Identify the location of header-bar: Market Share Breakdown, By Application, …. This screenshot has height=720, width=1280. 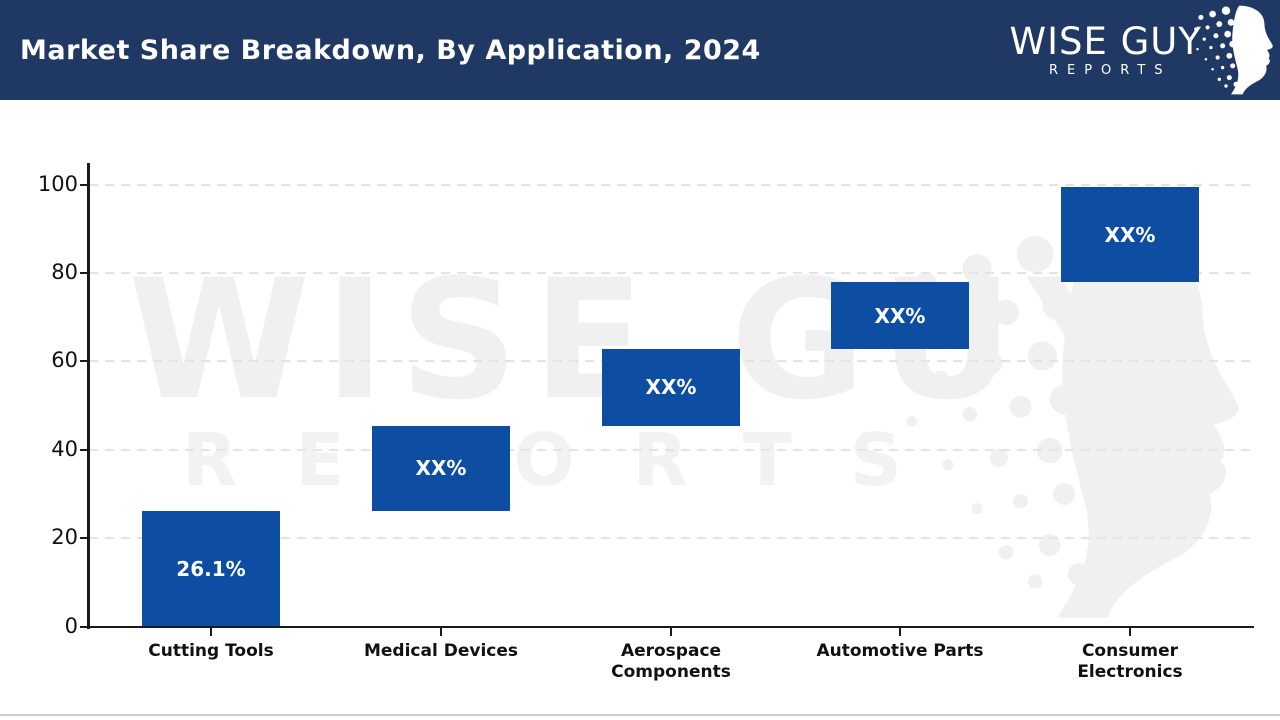
(640, 50).